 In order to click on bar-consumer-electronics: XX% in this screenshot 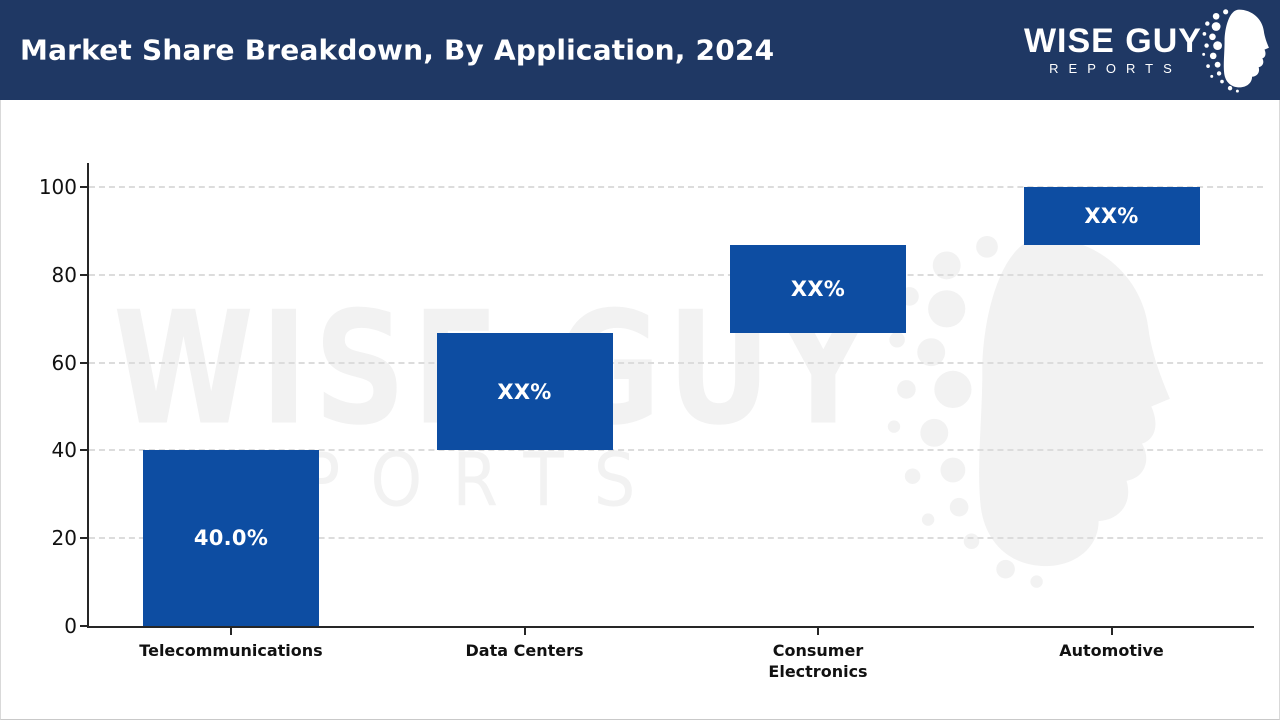, I will do `click(818, 289)`.